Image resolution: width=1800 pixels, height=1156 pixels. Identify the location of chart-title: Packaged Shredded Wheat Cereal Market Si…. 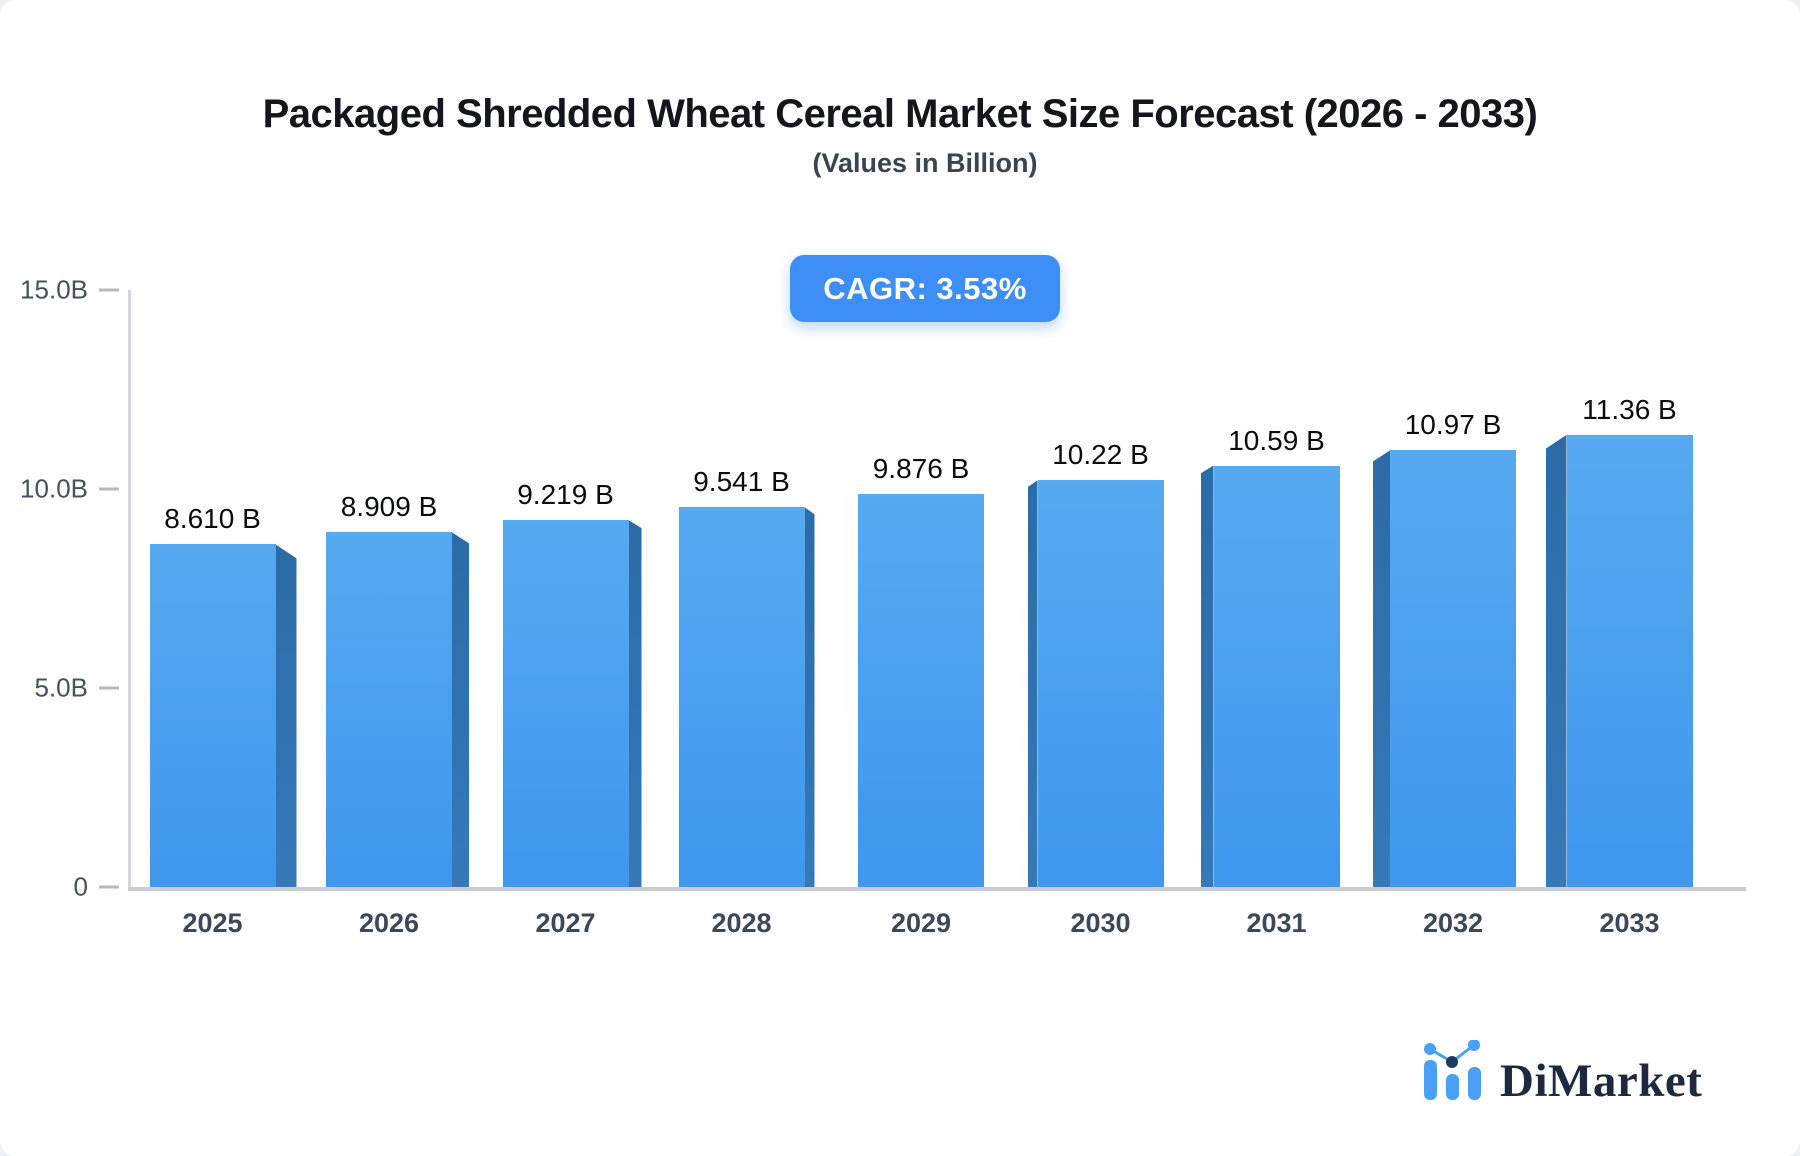
(900, 114).